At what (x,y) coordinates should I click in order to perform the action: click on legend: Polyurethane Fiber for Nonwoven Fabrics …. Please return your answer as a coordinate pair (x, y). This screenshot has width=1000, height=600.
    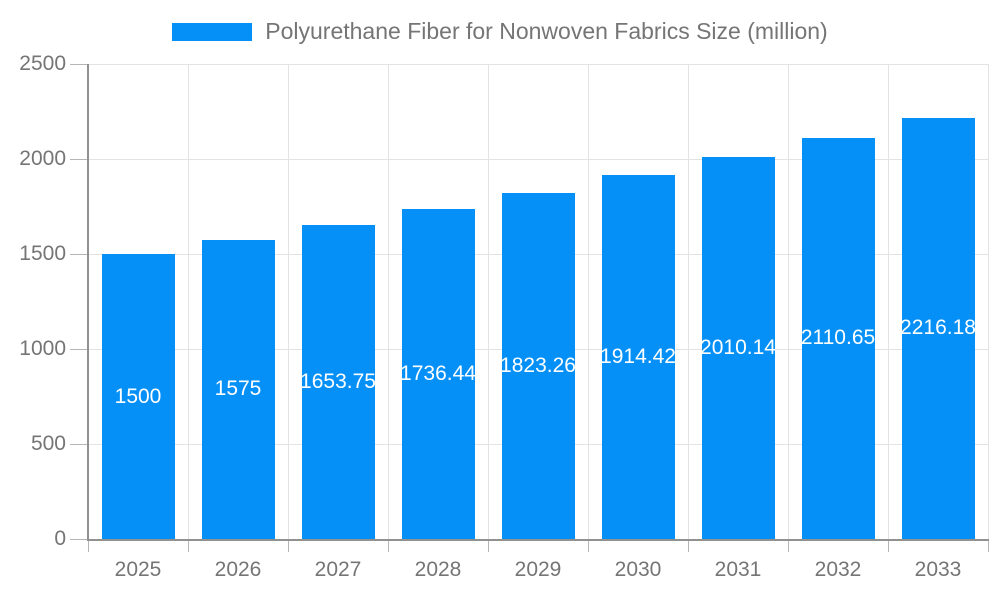
    Looking at the image, I should click on (500, 31).